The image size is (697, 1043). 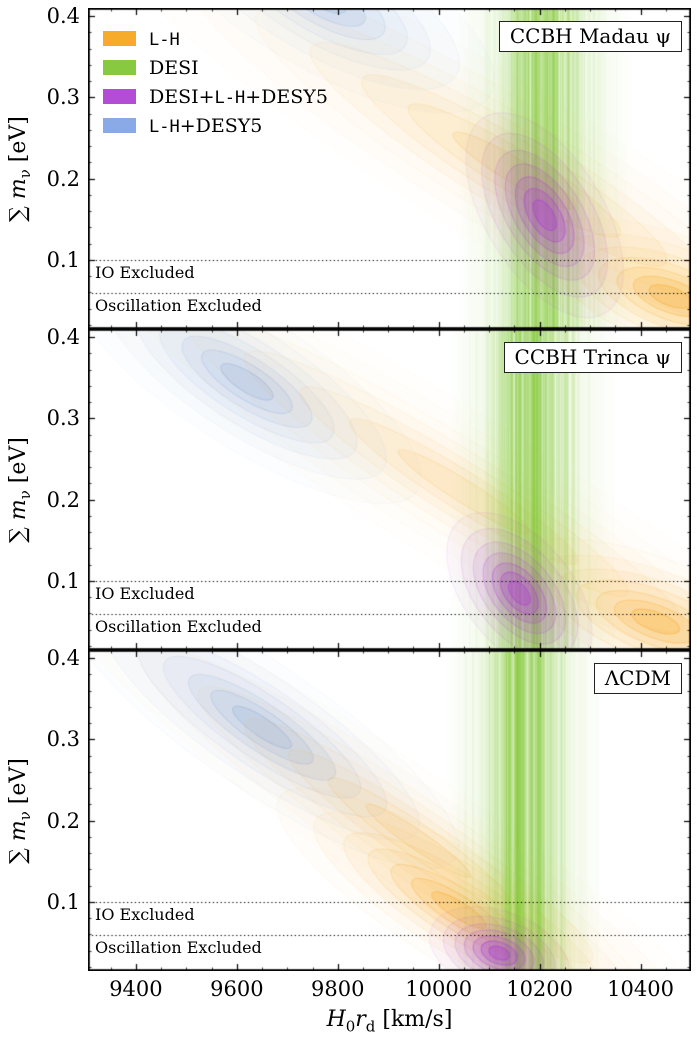 What do you see at coordinates (540, 989) in the screenshot?
I see `x-tick-label: 10200` at bounding box center [540, 989].